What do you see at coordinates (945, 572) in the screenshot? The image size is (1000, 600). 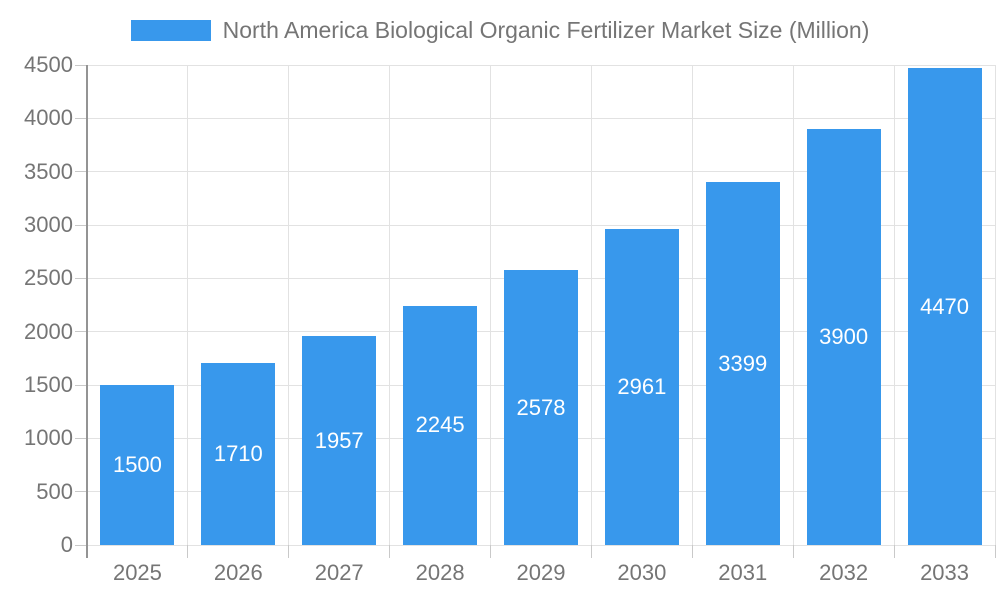 I see `x-axis-label-2033: 2033` at bounding box center [945, 572].